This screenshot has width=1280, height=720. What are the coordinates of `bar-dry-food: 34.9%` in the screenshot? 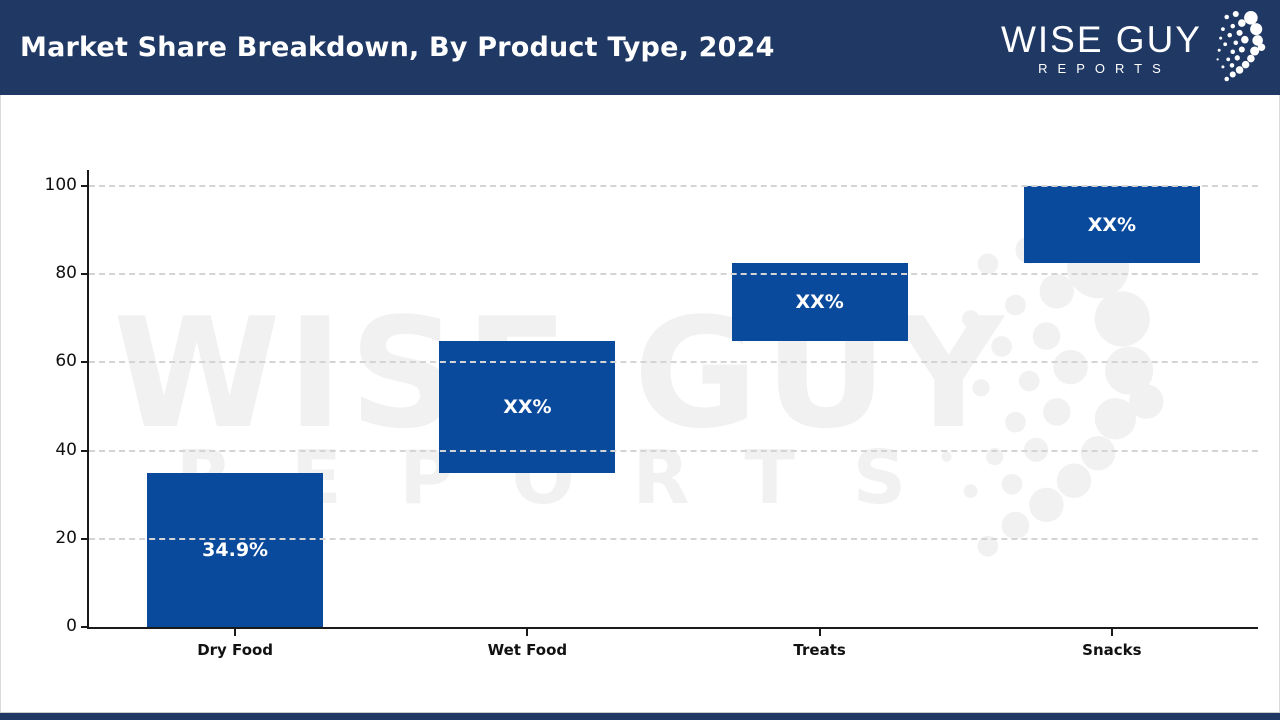 It's located at (235, 550).